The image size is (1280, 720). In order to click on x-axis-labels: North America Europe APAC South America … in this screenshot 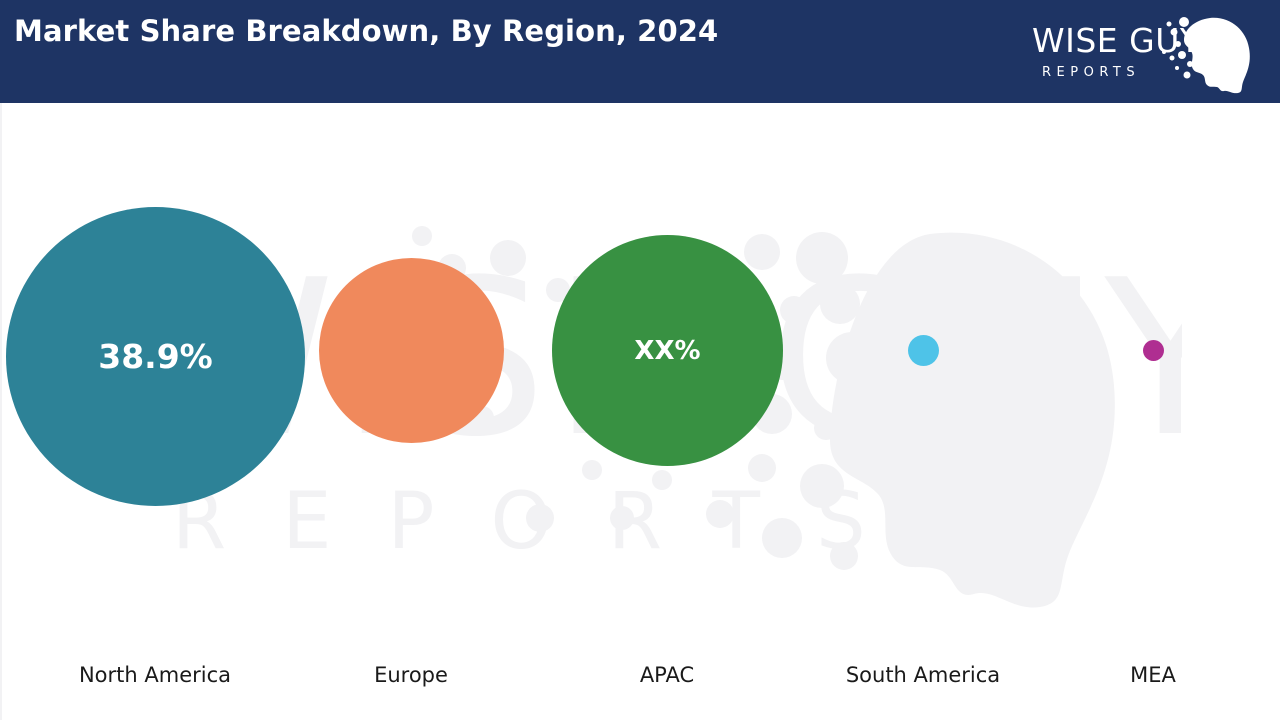, I will do `click(641, 691)`.